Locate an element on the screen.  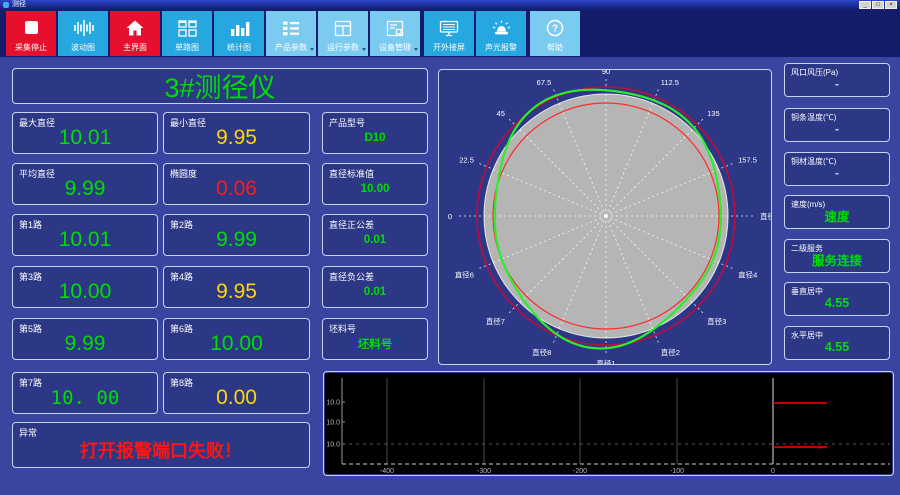
x-tick-label: 0 is located at coordinates (773, 471).